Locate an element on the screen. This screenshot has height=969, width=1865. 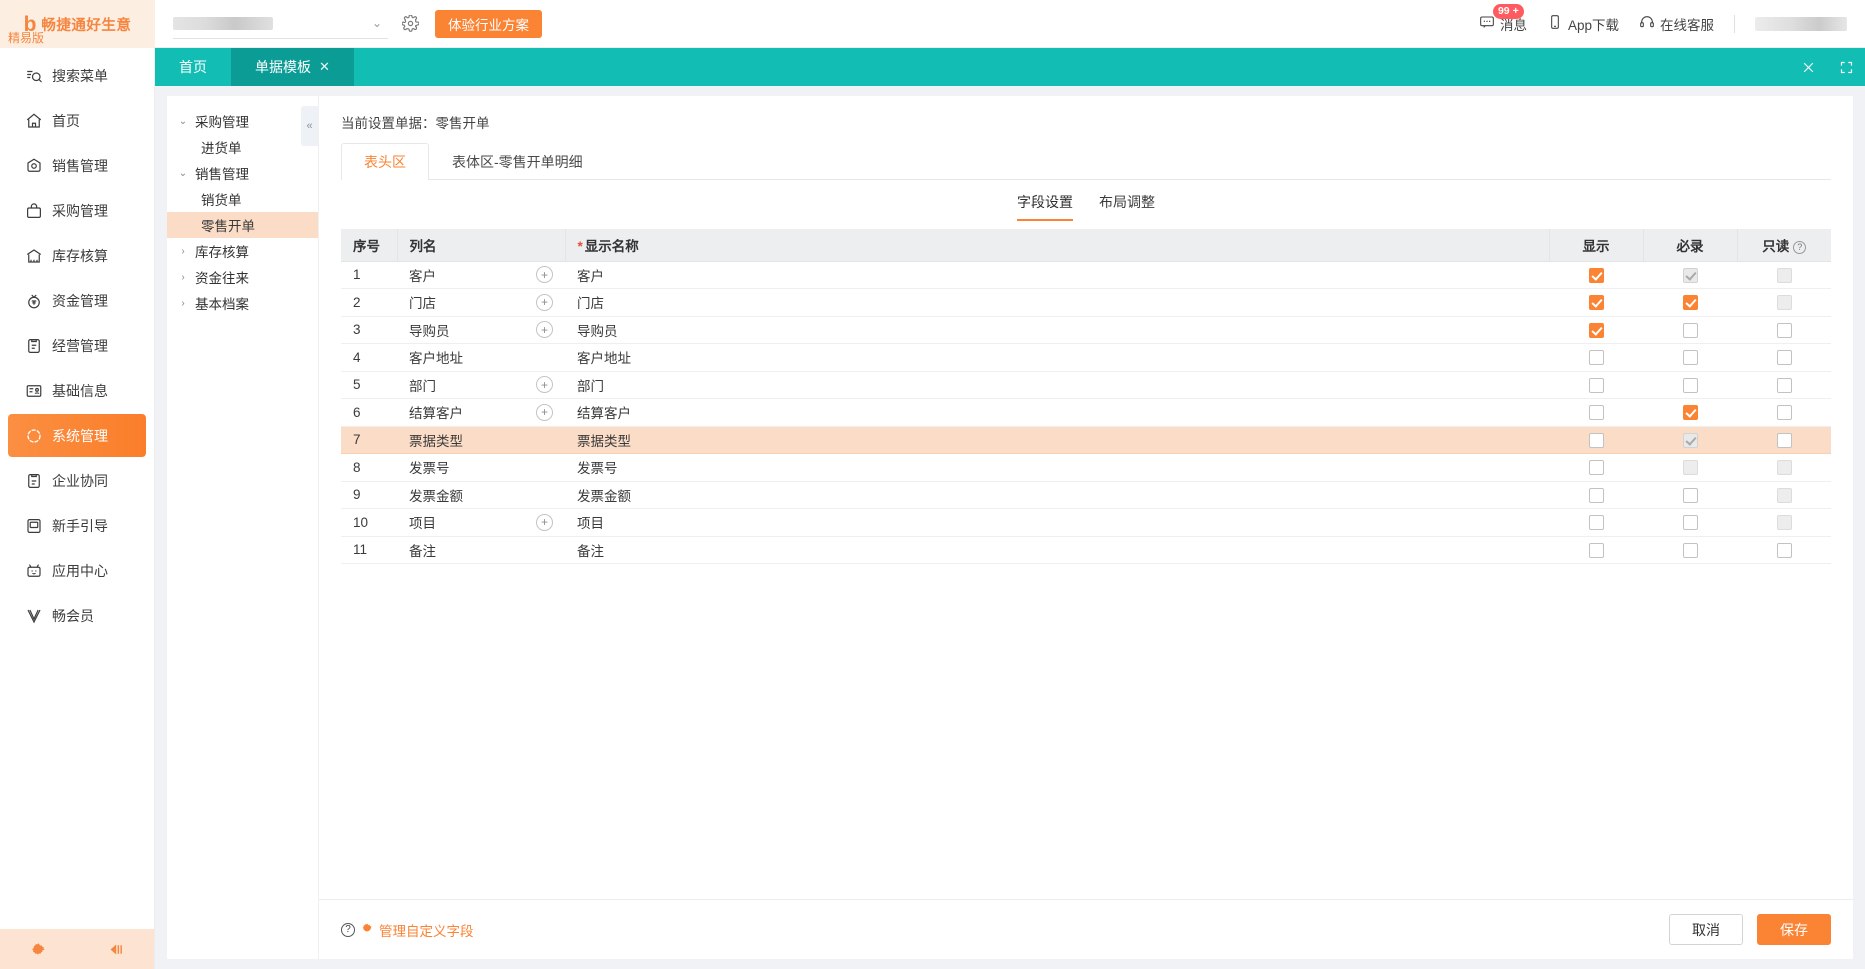
table-row: 6 结算客户 + 结算客户 is located at coordinates (1086, 412).